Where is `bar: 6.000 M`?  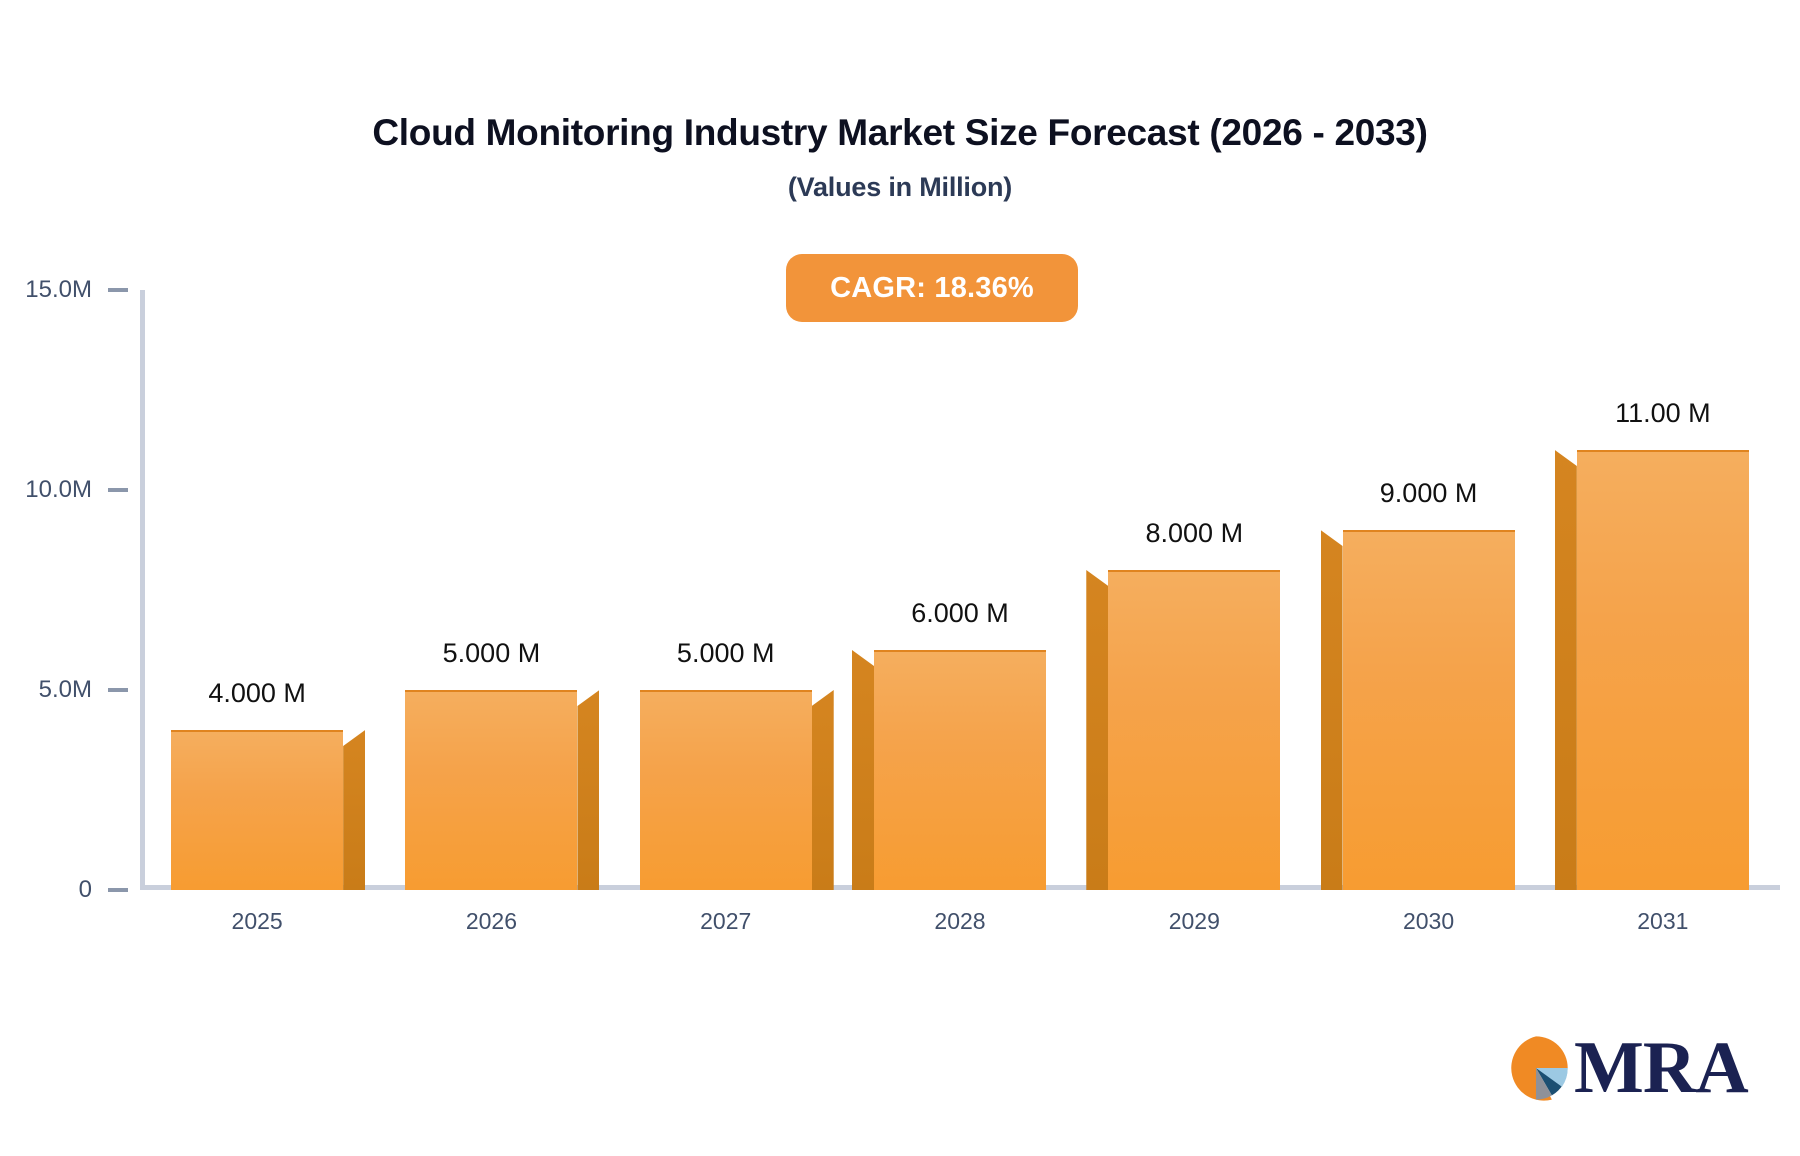 bar: 6.000 M is located at coordinates (949, 744).